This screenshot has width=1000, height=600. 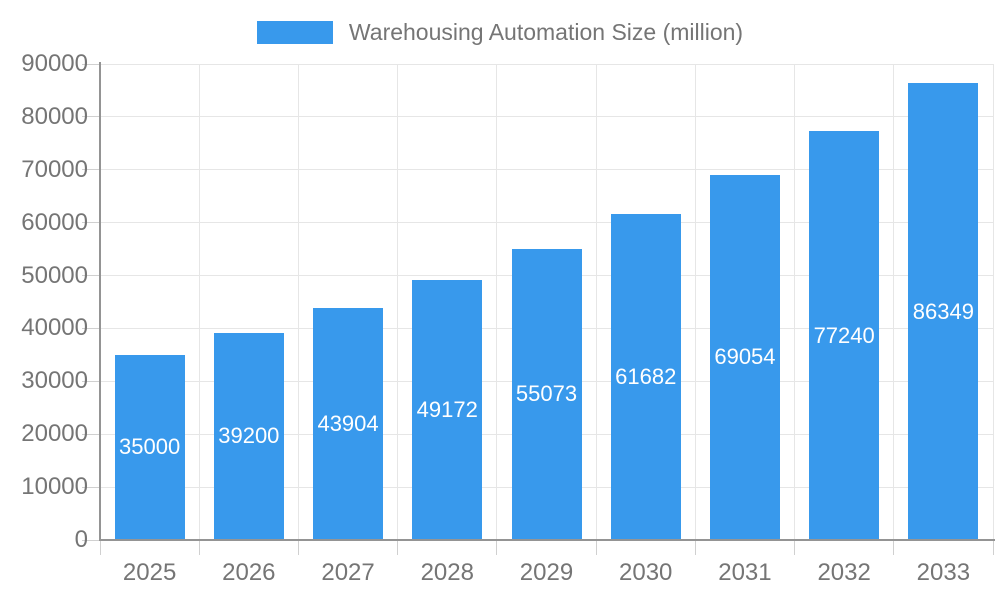 I want to click on bar-value-label: 43904, so click(x=348, y=423).